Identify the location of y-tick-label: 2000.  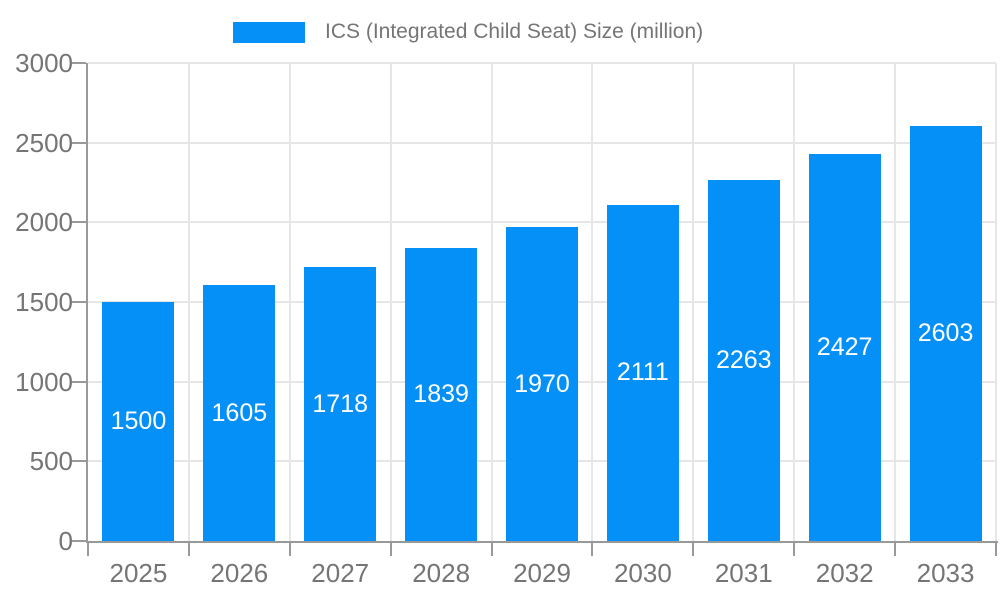
(44, 222).